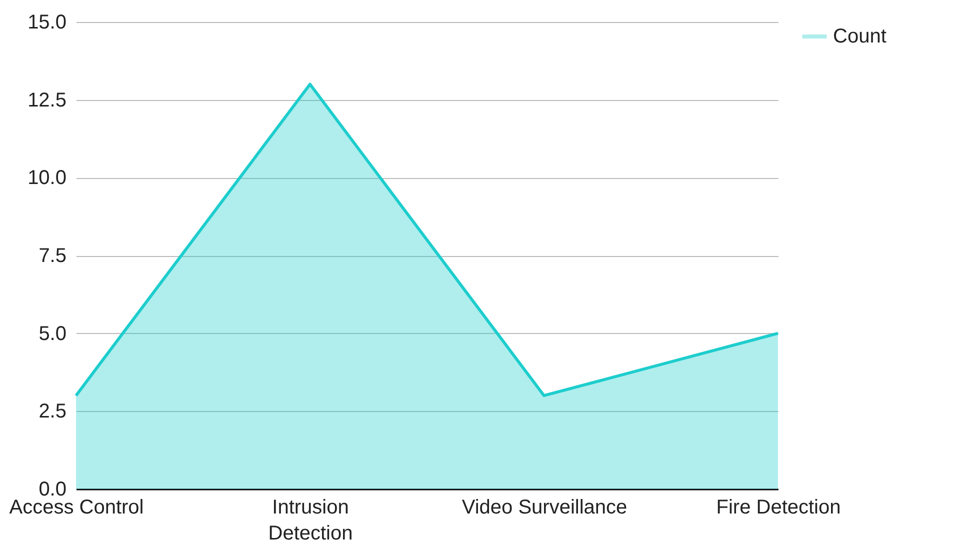 This screenshot has width=955, height=560. What do you see at coordinates (52, 333) in the screenshot?
I see `y-tick-label: 5.0` at bounding box center [52, 333].